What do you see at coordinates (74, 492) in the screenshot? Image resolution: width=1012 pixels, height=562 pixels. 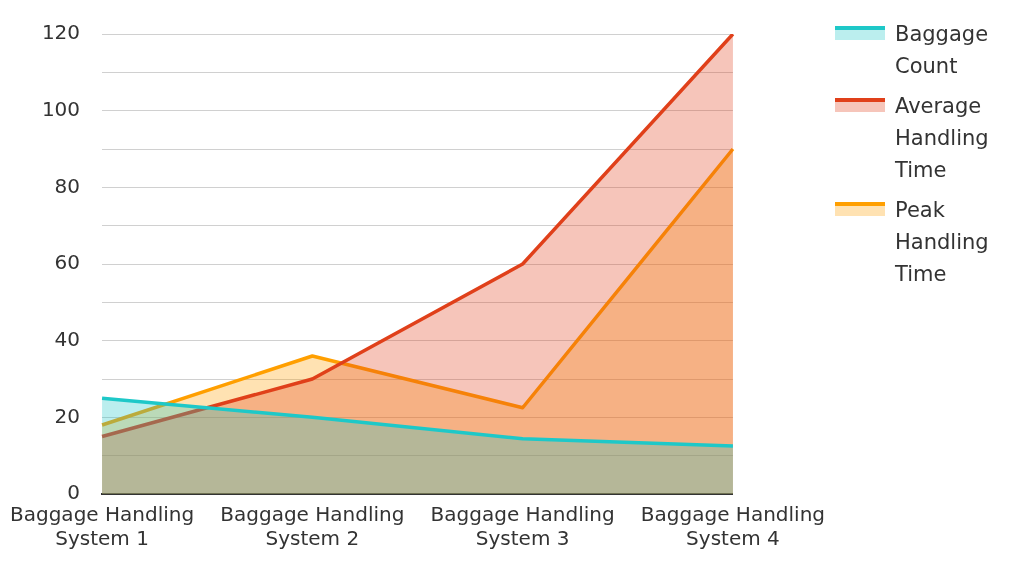 I see `y-tick-label: 0` at bounding box center [74, 492].